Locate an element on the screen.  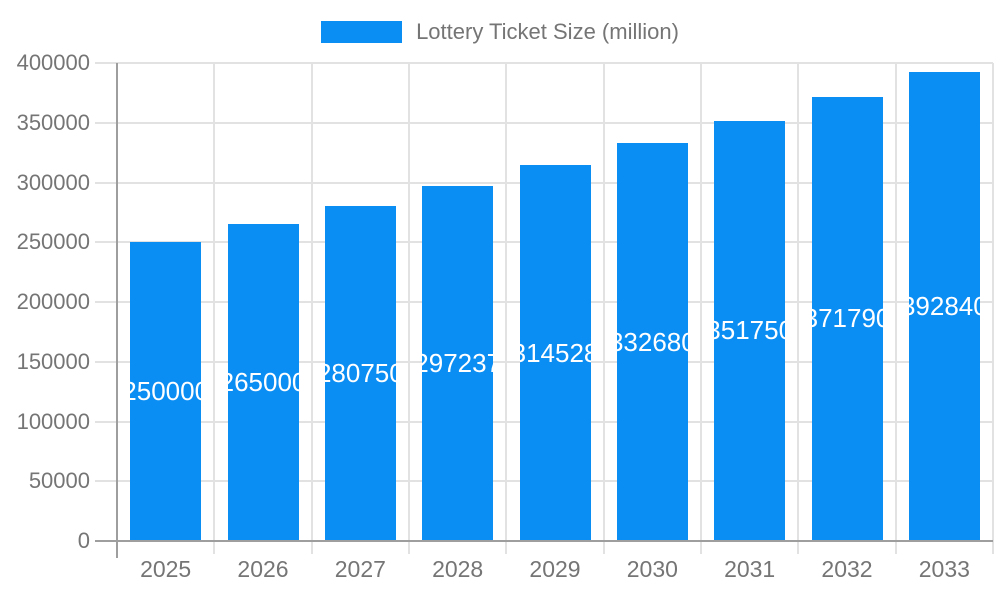
y-tick-label: 300000 is located at coordinates (53, 182).